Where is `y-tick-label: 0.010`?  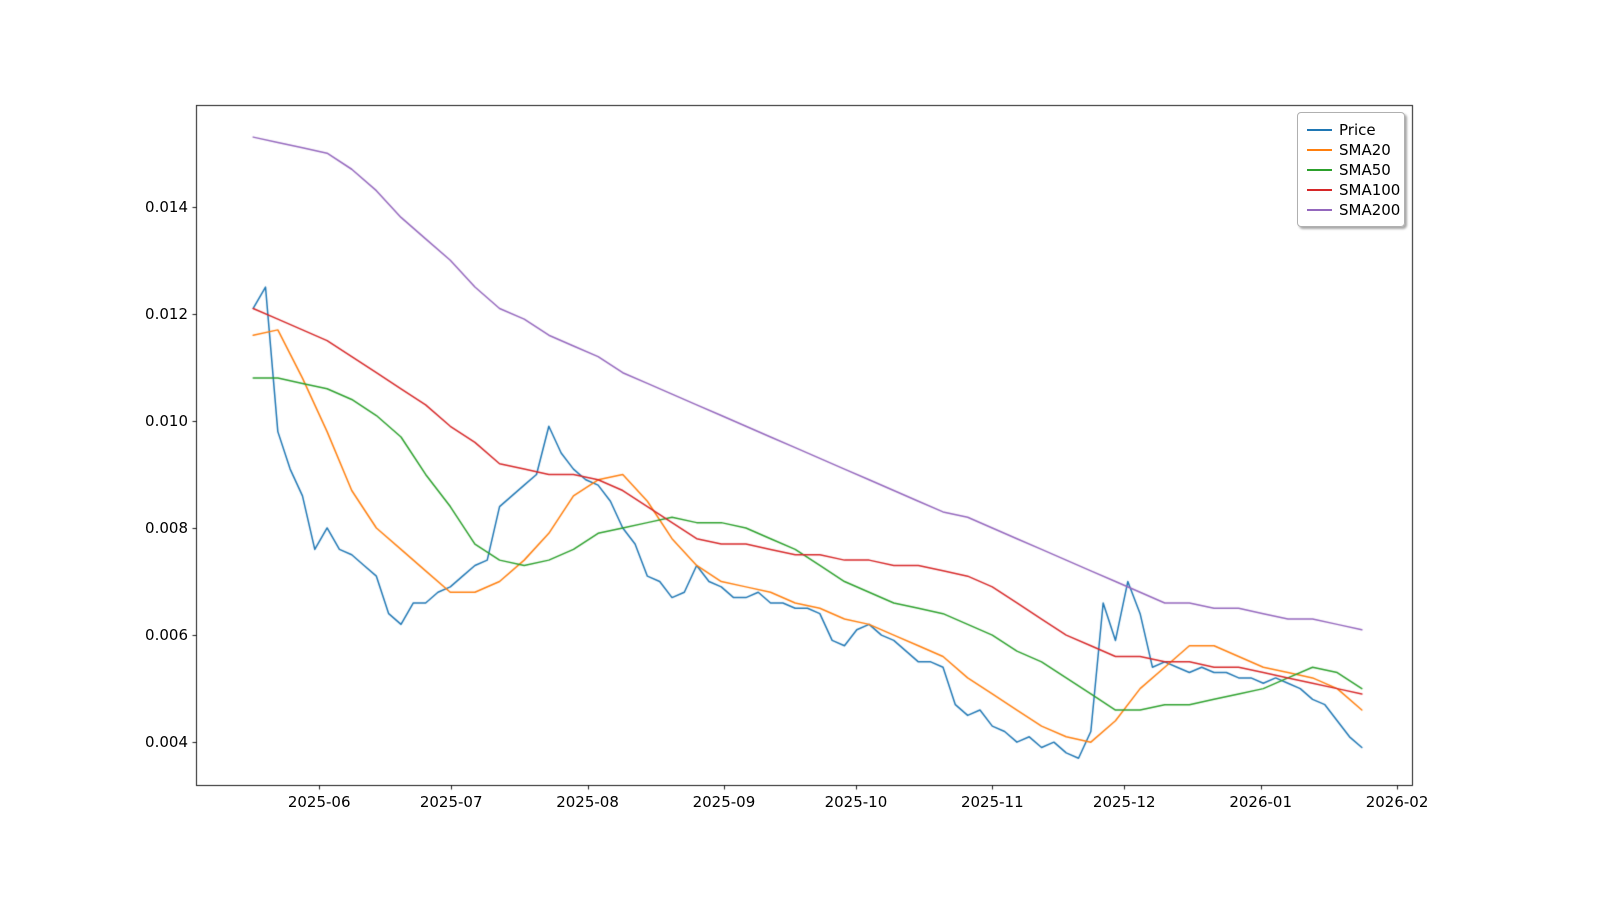
y-tick-label: 0.010 is located at coordinates (166, 420).